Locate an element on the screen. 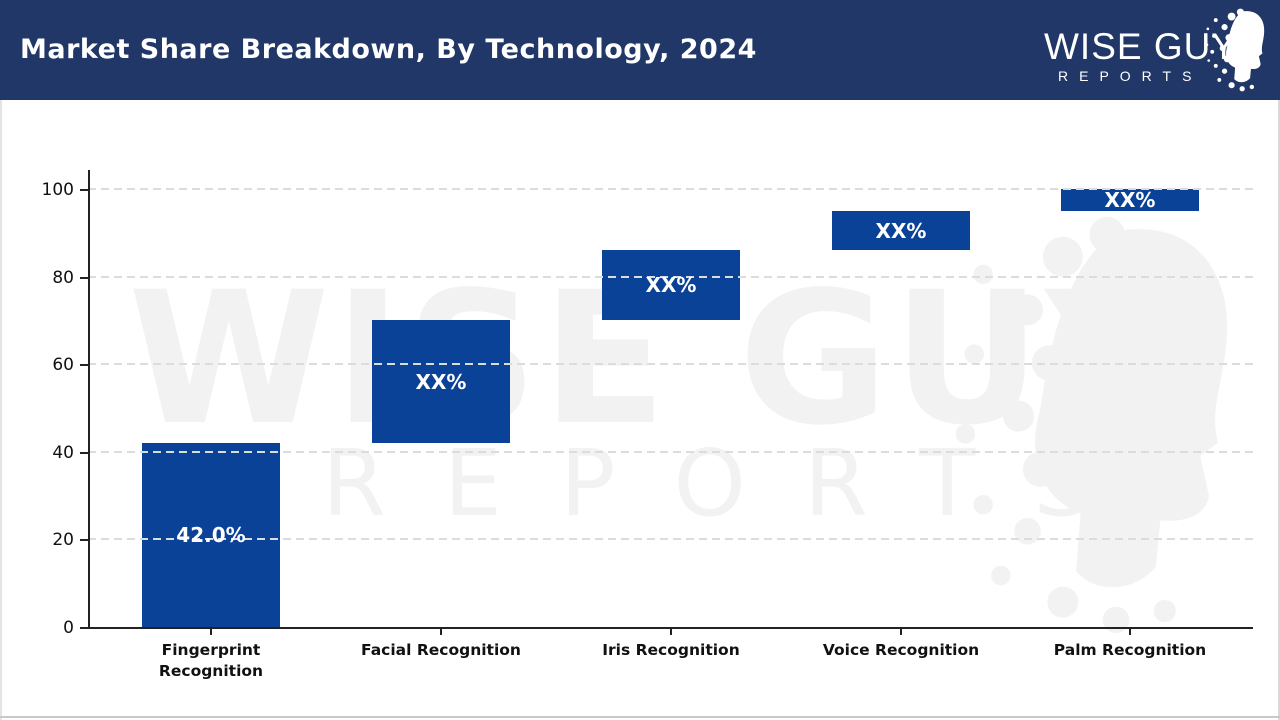 This screenshot has height=720, width=1280. wise-guy-logo: WISE GUY REPORTS is located at coordinates (1135, 50).